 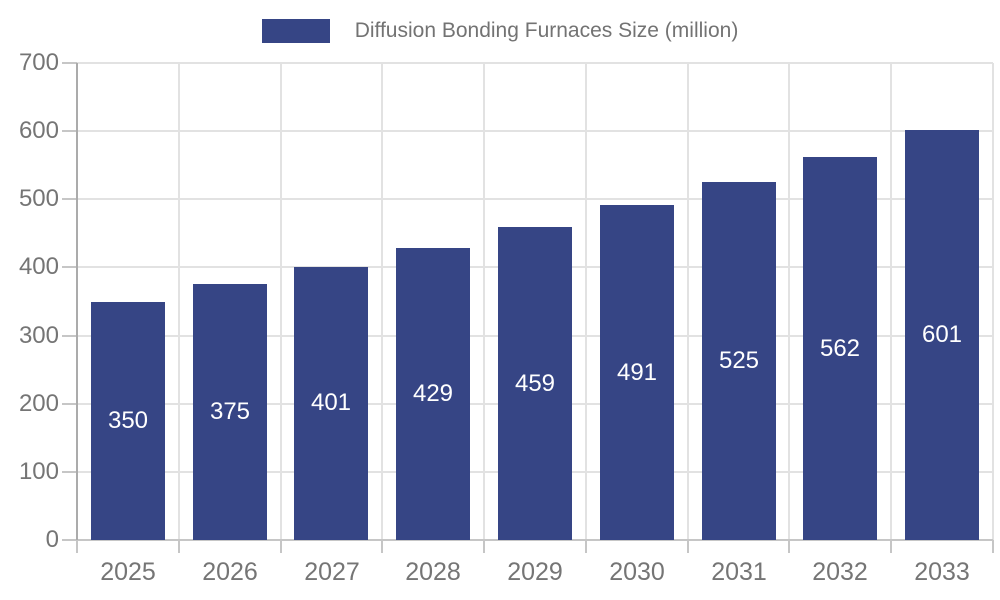 What do you see at coordinates (77, 301) in the screenshot?
I see `y-axis-line` at bounding box center [77, 301].